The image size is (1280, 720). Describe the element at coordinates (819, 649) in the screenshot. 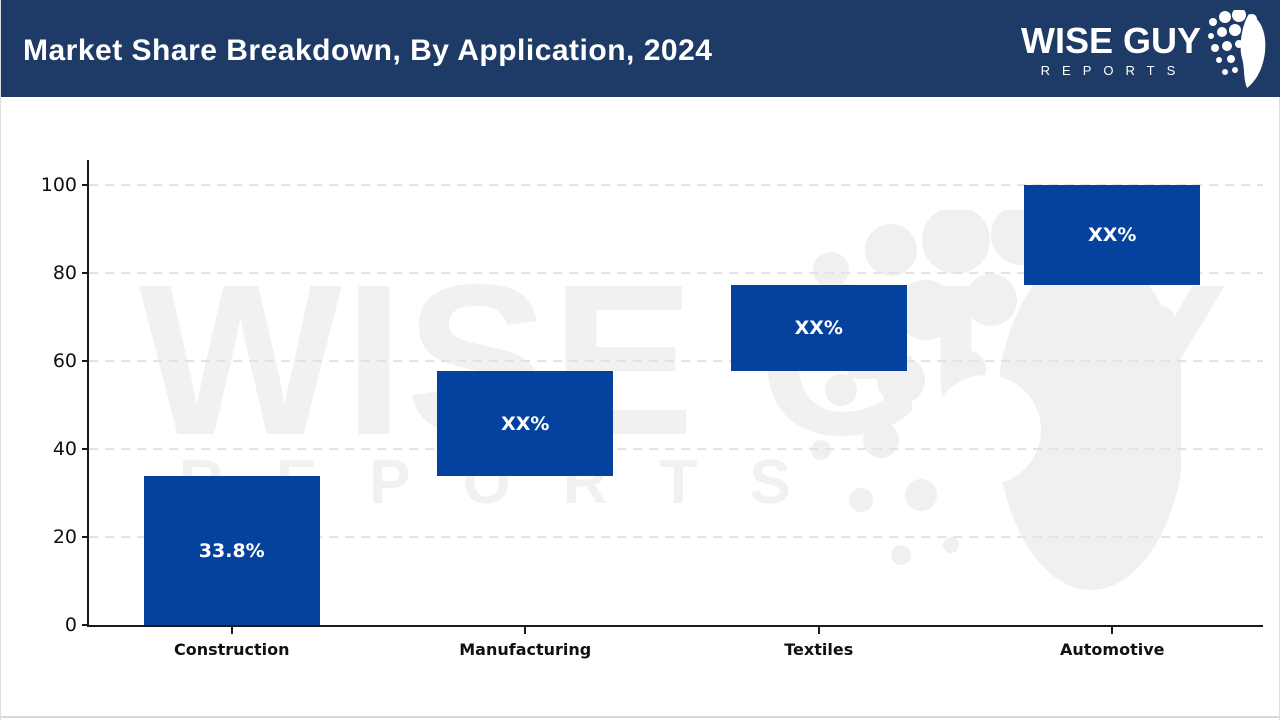

I see `x-tick-label-textiles: Textiles` at that location.